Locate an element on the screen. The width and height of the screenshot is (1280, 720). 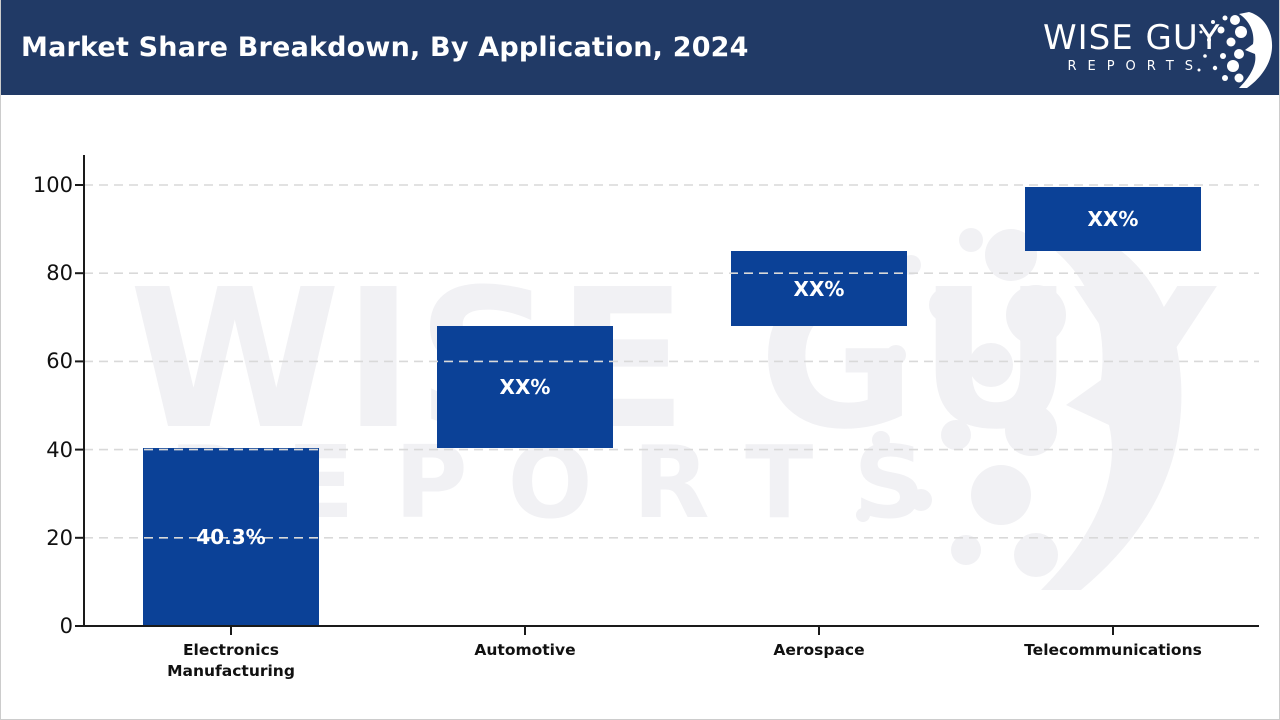
y-tick-label: 60 is located at coordinates (59, 361).